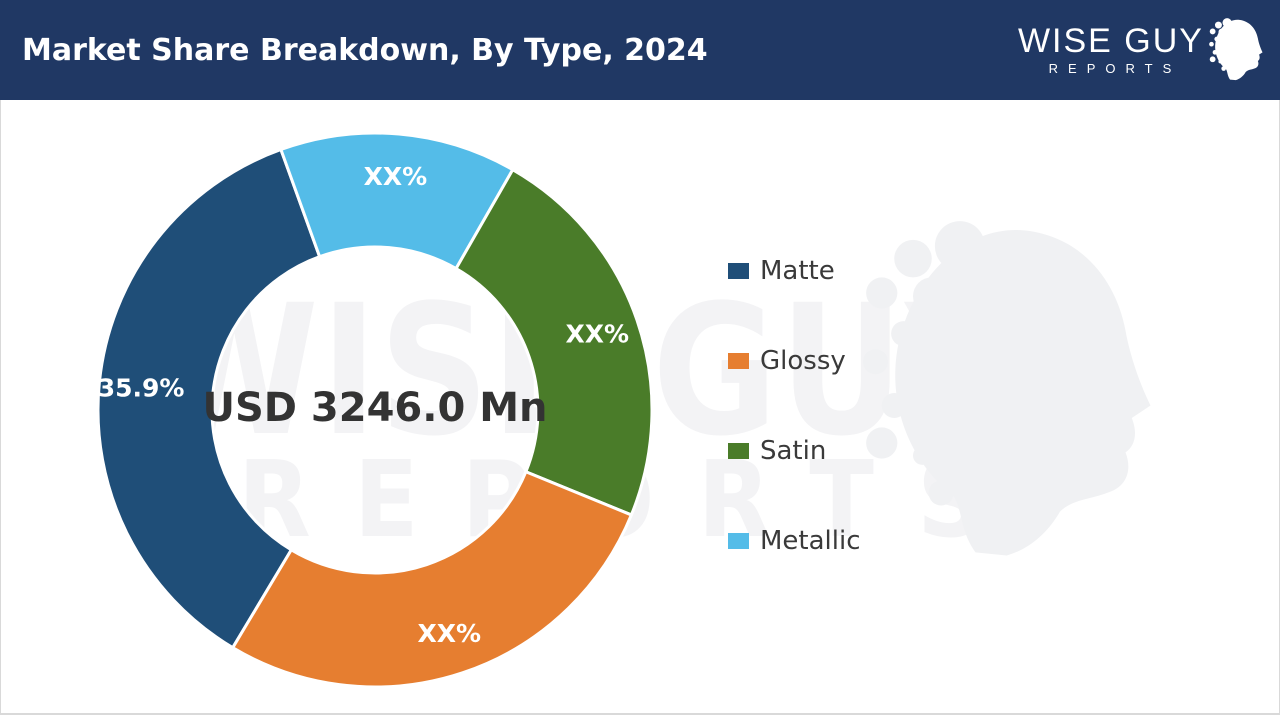 The height and width of the screenshot is (720, 1280). What do you see at coordinates (396, 176) in the screenshot?
I see `segment-label-metallic: XX%` at bounding box center [396, 176].